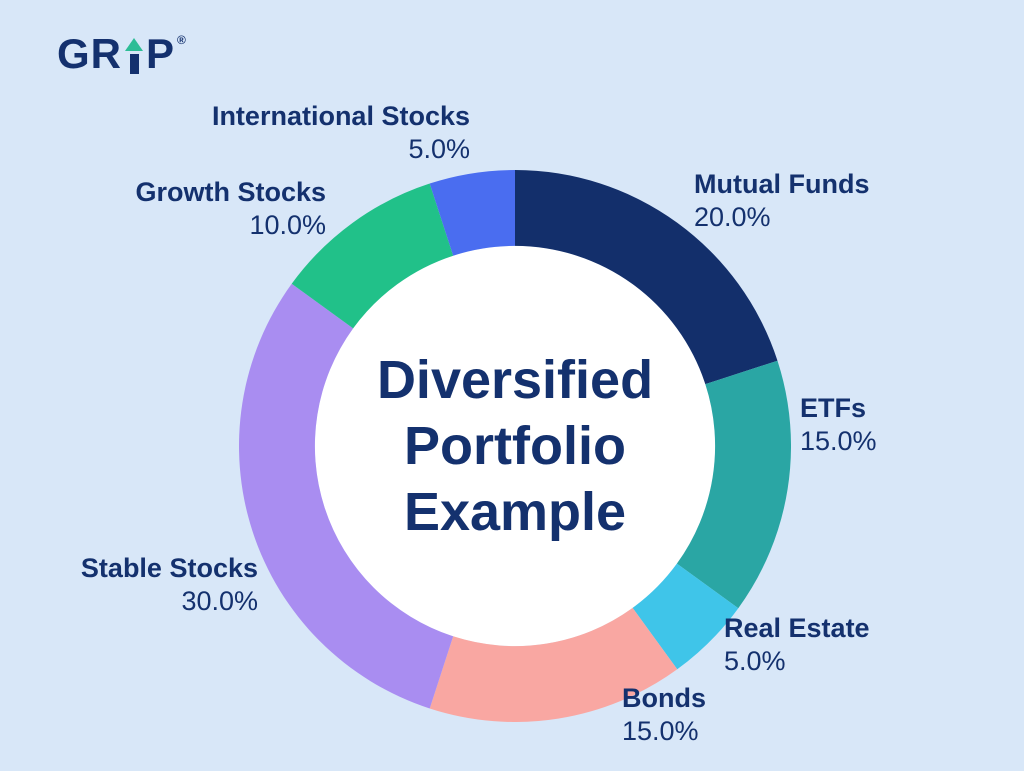 The height and width of the screenshot is (771, 1024). Describe the element at coordinates (797, 628) in the screenshot. I see `segment-name: Real Estate` at that location.